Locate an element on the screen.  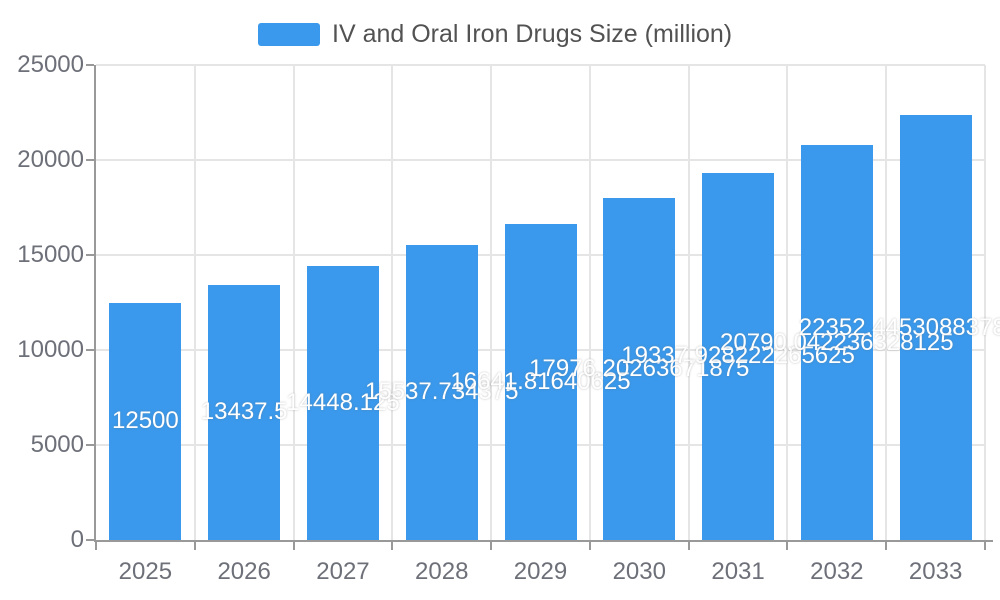
bar-value-label: 17976.20263671875 is located at coordinates (639, 369).